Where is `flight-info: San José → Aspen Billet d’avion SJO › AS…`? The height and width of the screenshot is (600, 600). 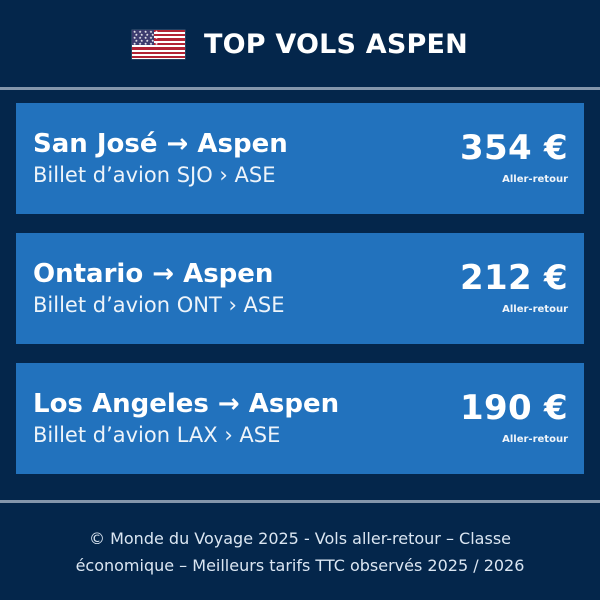
flight-info: San José → Aspen Billet d’avion SJO › AS… is located at coordinates (160, 159).